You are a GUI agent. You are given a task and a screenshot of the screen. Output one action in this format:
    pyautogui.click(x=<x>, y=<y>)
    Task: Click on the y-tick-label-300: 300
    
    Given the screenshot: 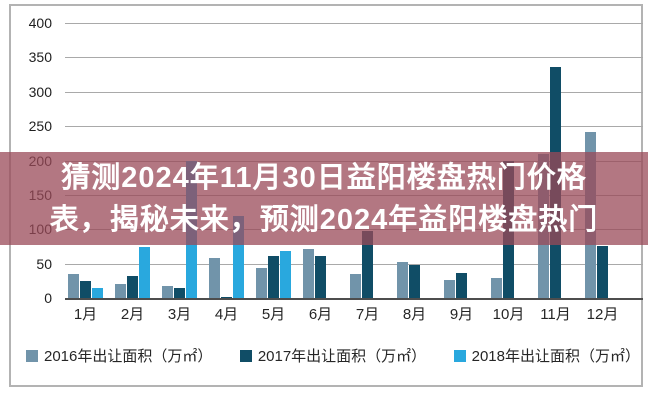 What is the action you would take?
    pyautogui.click(x=40, y=91)
    